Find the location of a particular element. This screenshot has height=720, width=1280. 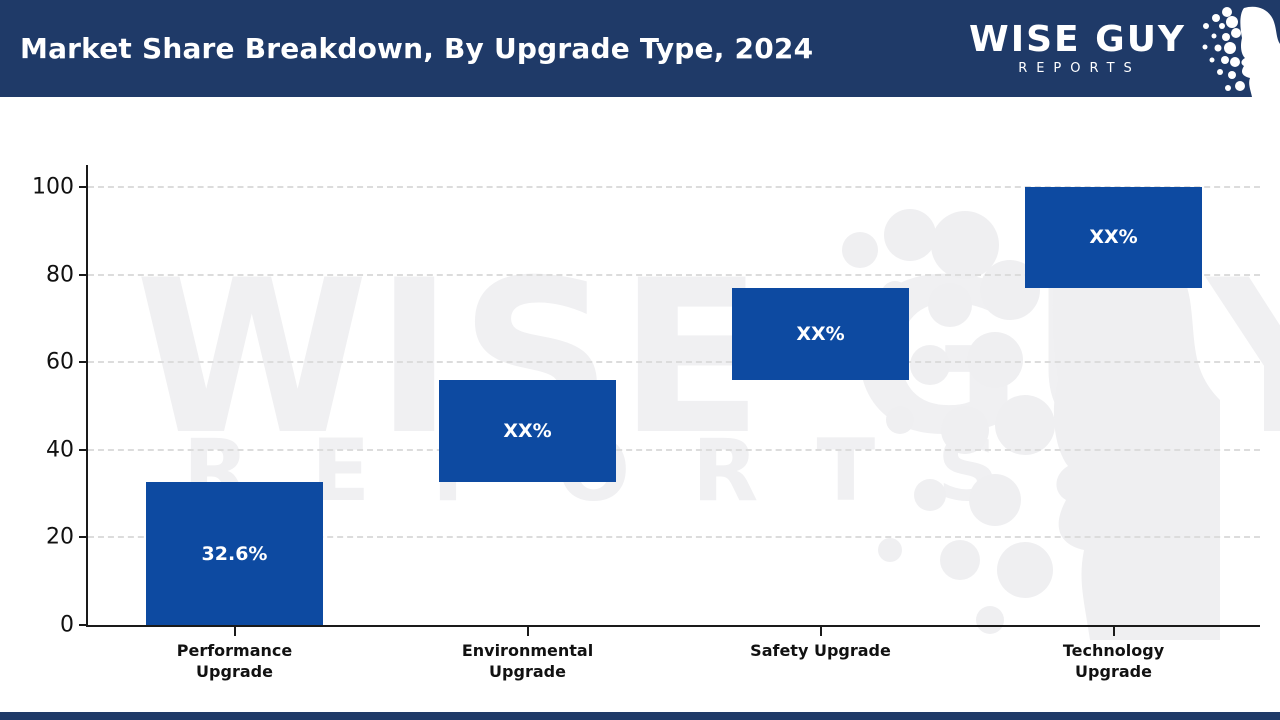

bar-safety-upgrade: XX% is located at coordinates (820, 333).